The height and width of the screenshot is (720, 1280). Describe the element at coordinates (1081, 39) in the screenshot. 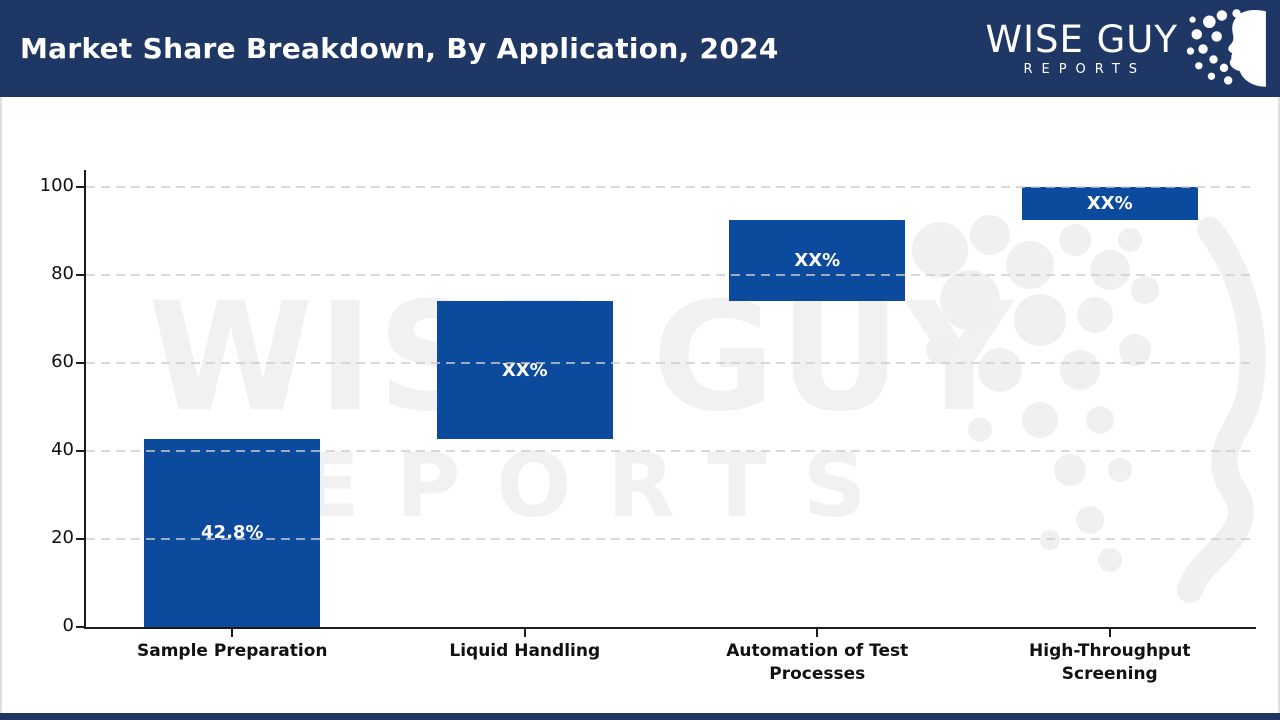

I see `logo-wordmark: WISE GUY` at that location.